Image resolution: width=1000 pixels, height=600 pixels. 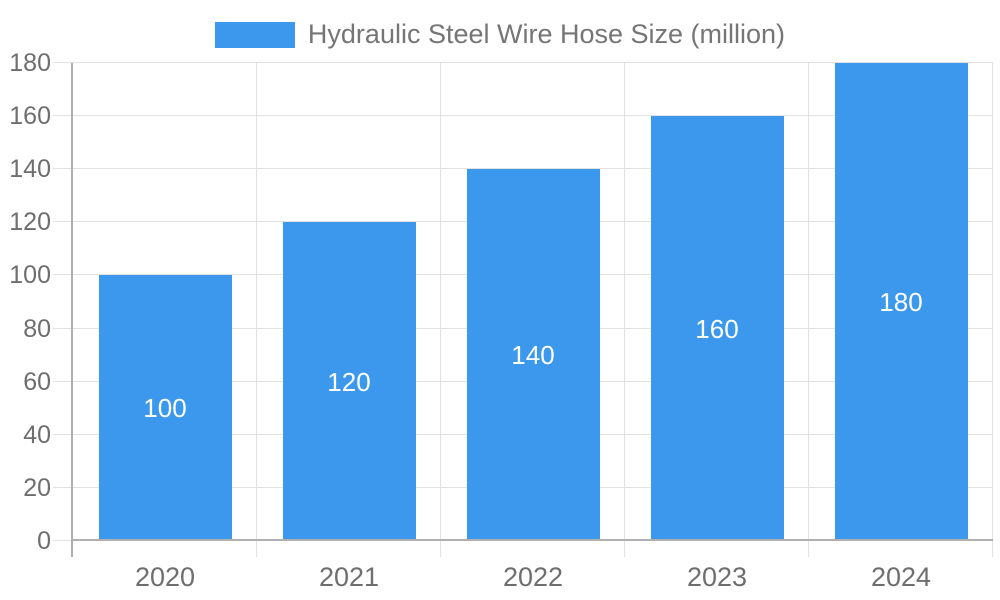 What do you see at coordinates (546, 34) in the screenshot?
I see `legend-label: Hydraulic Steel Wire Hose Size (million)` at bounding box center [546, 34].